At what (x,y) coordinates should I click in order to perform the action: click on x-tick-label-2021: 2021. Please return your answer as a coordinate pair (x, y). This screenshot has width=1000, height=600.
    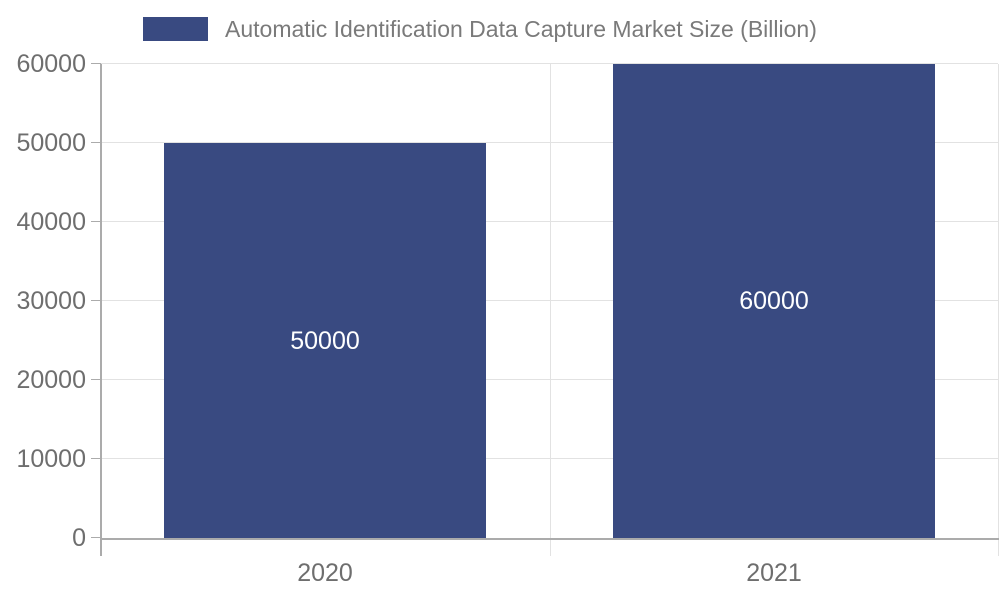
    Looking at the image, I should click on (774, 573).